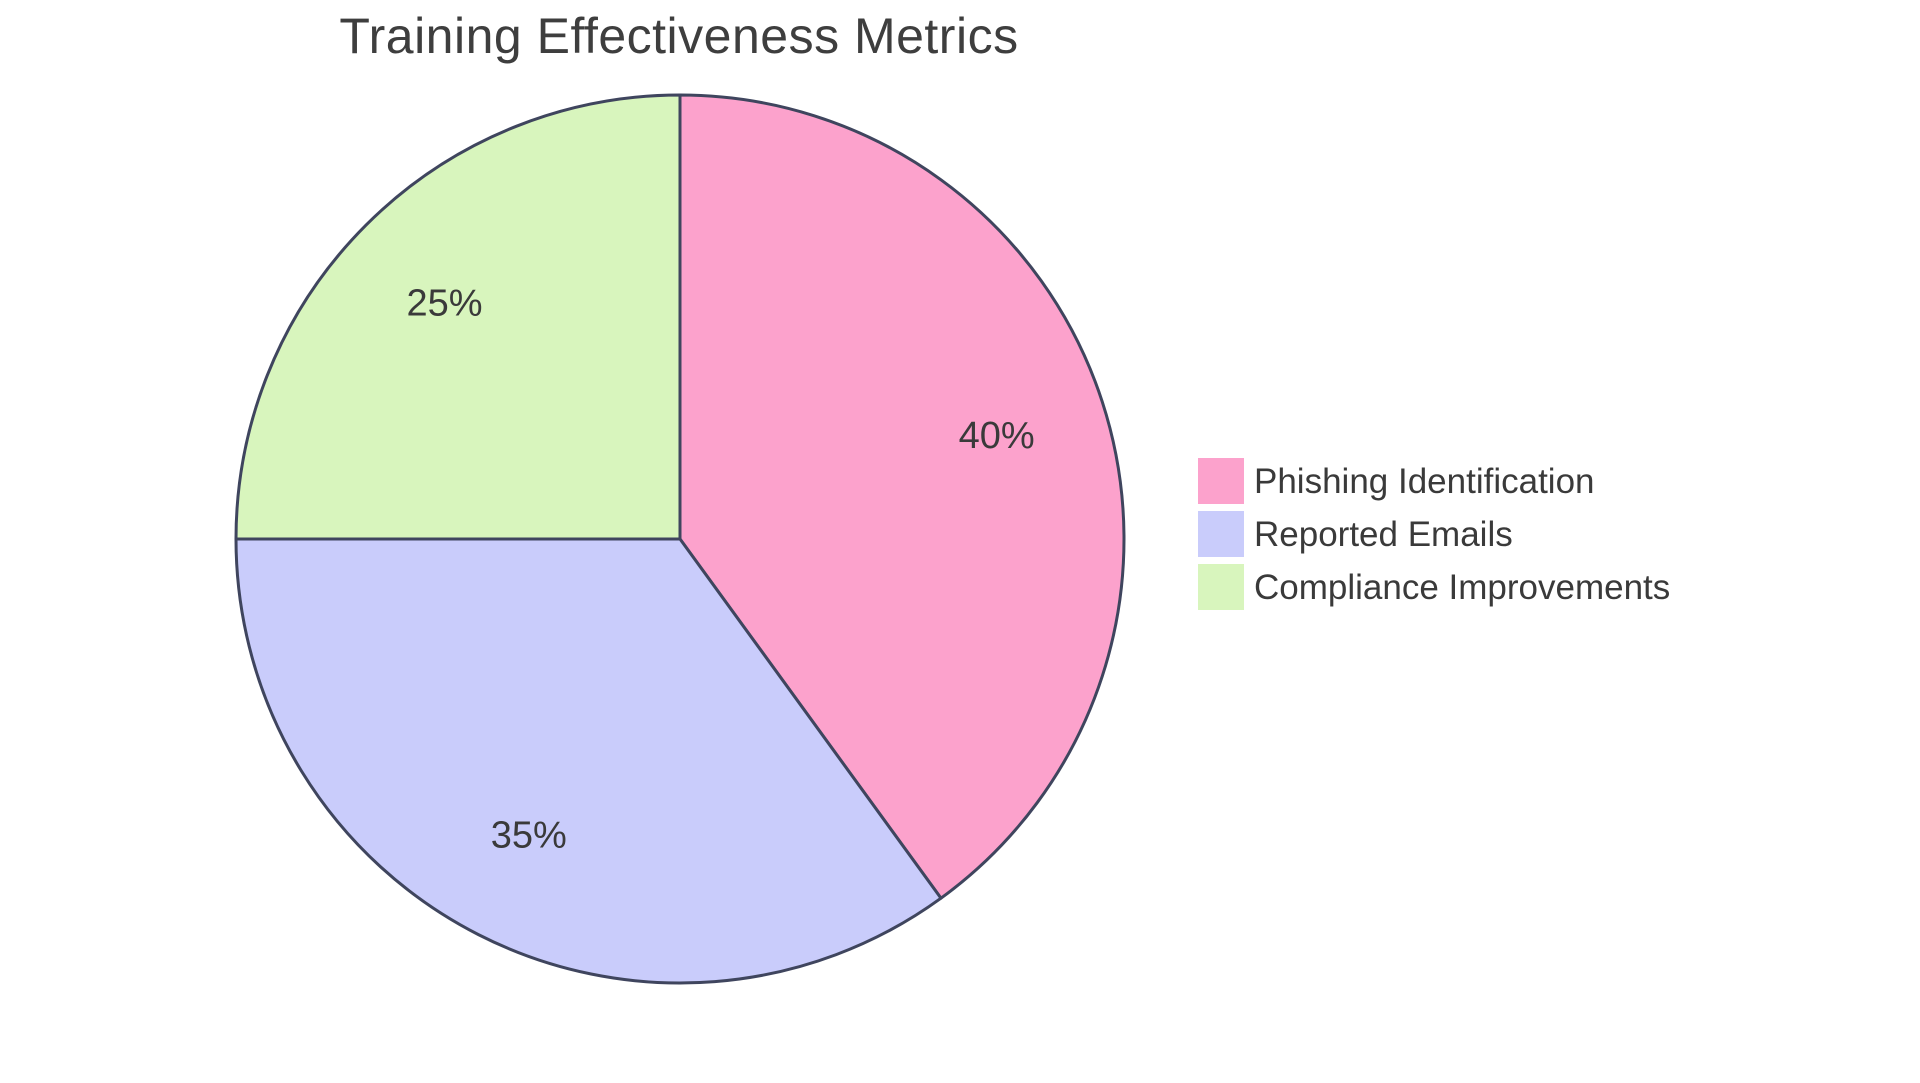  What do you see at coordinates (1221, 587) in the screenshot?
I see `legend-swatch-compliance-improvements-icon` at bounding box center [1221, 587].